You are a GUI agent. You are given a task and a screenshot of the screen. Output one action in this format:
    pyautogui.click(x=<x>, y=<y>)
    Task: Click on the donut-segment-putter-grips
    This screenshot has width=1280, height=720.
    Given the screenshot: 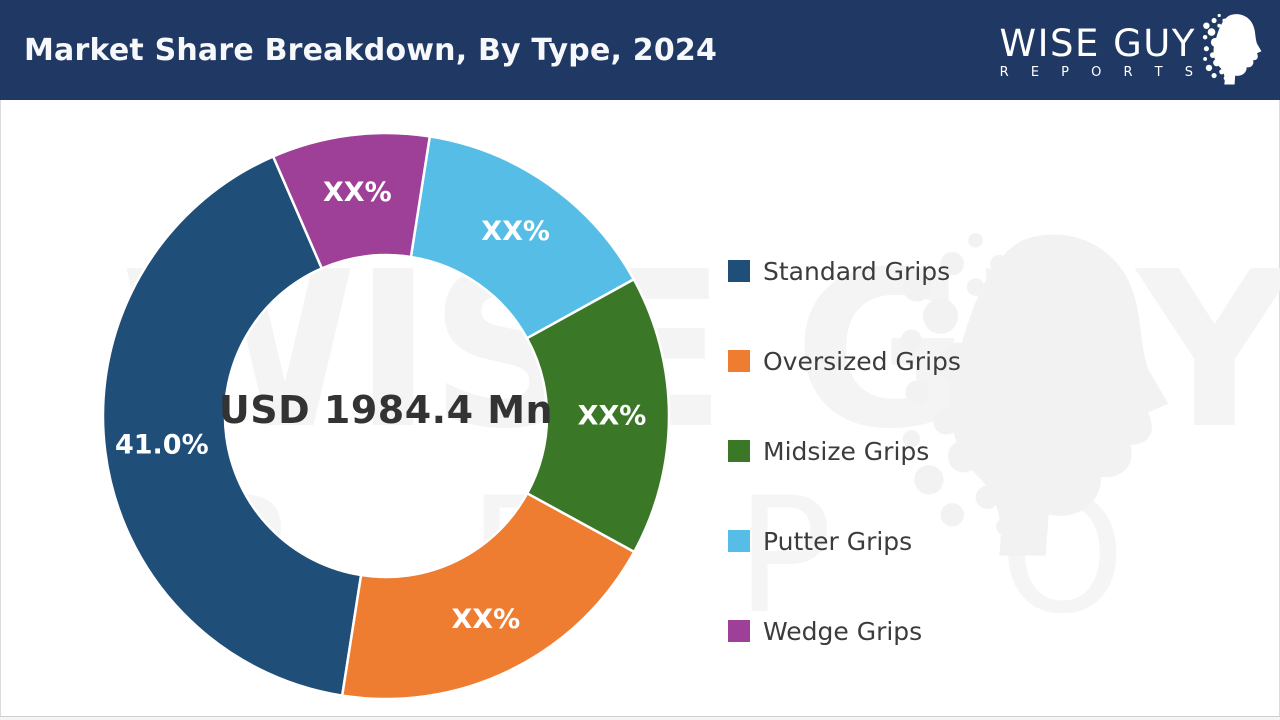 What is the action you would take?
    pyautogui.click(x=522, y=237)
    